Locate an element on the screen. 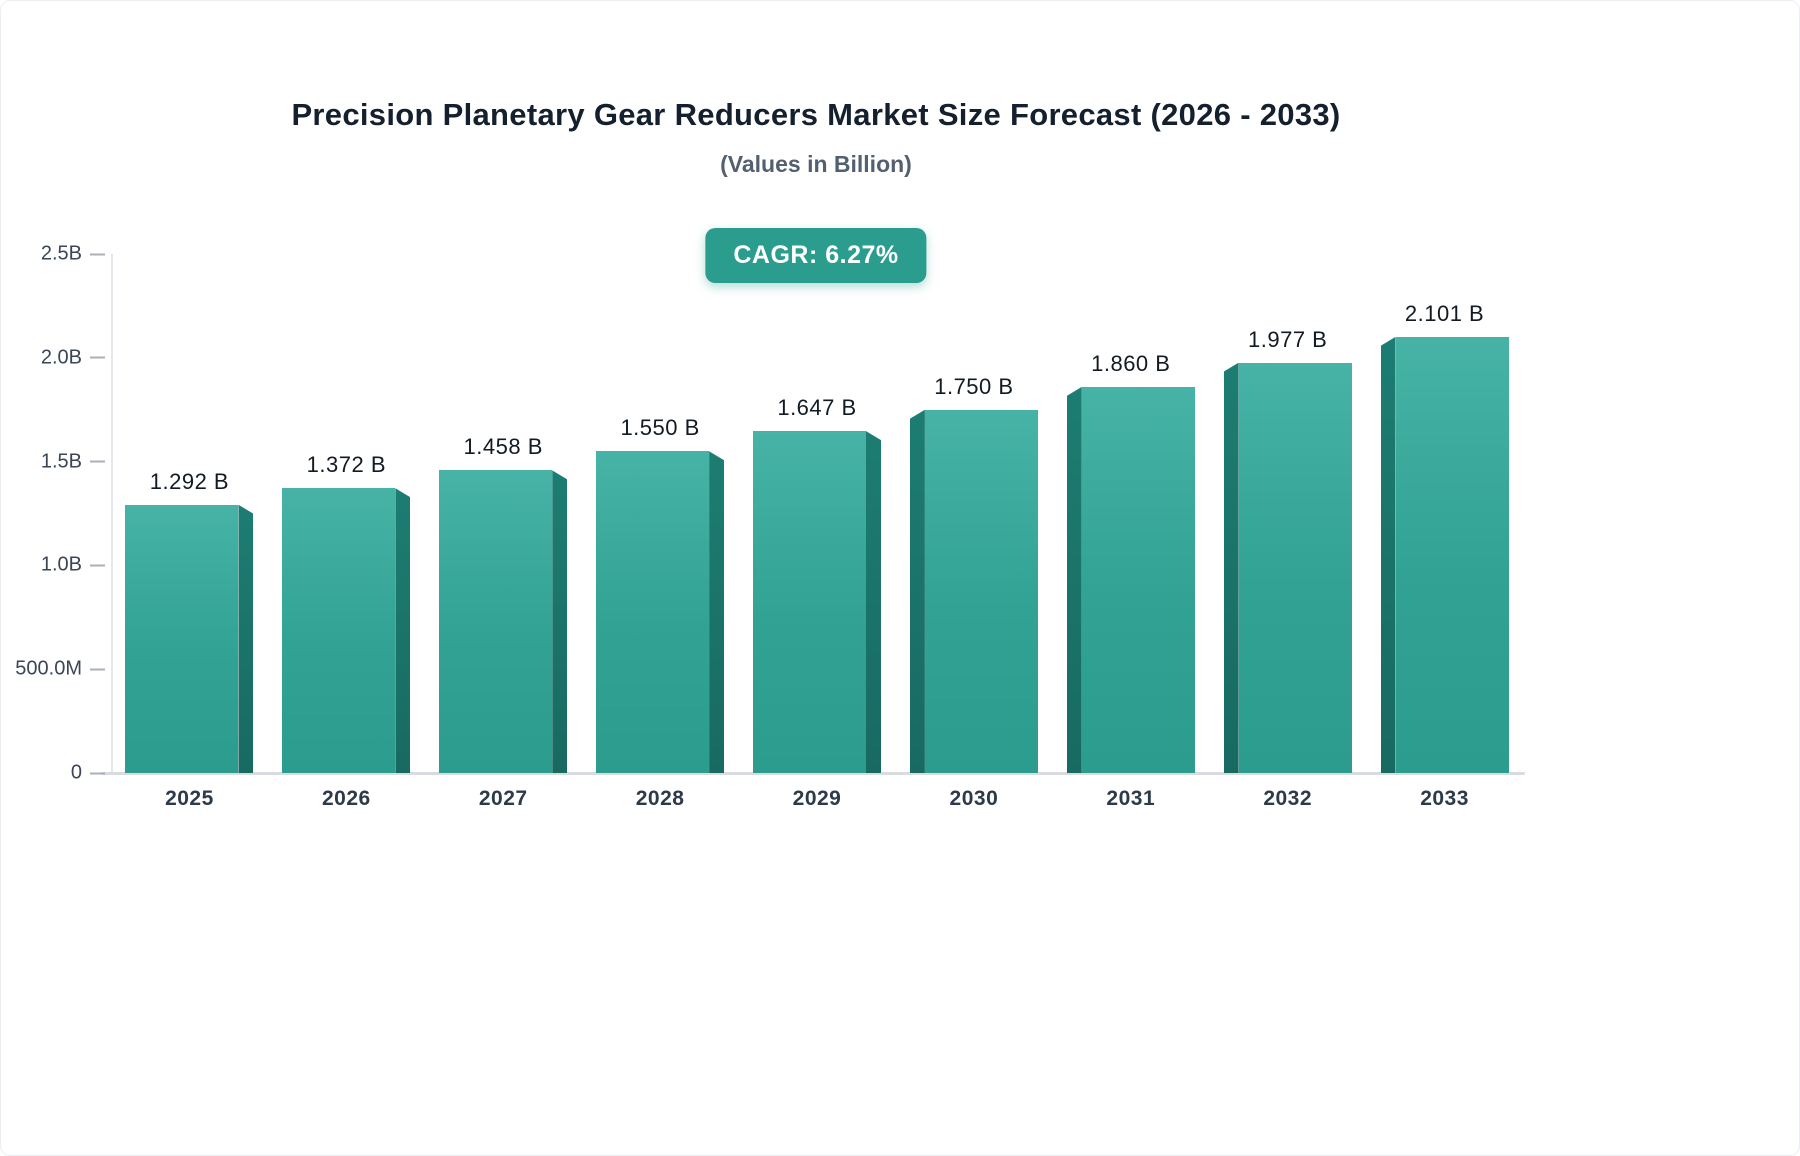 This screenshot has width=1800, height=1156. y-axis-line is located at coordinates (112, 514).